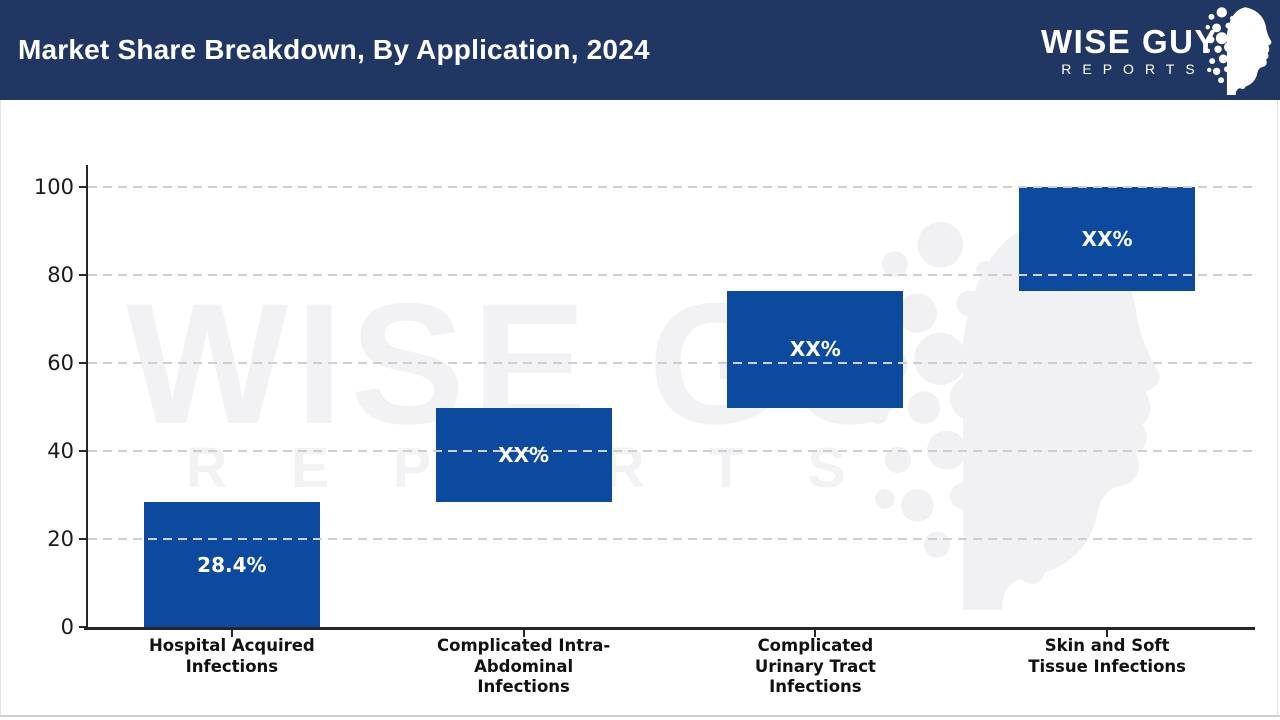  I want to click on left-edge-border, so click(0, 408).